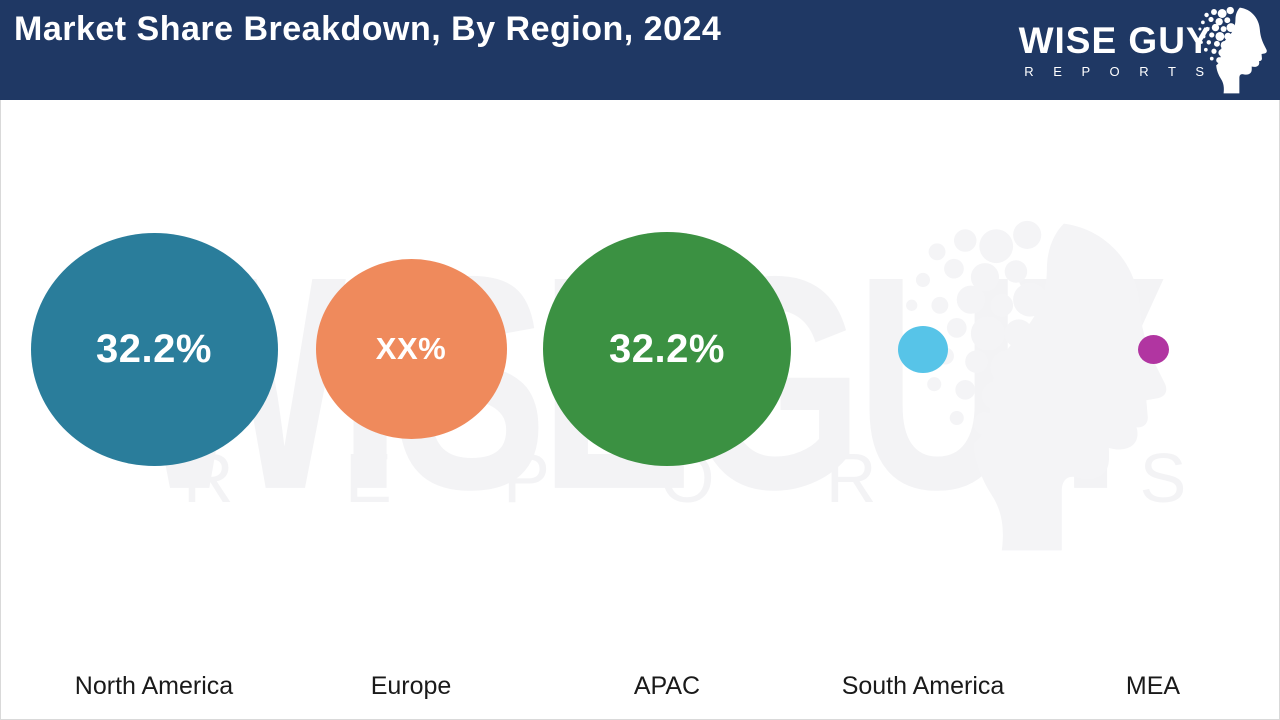 Image resolution: width=1280 pixels, height=720 pixels. Describe the element at coordinates (154, 686) in the screenshot. I see `region-label-north-america: North America` at that location.